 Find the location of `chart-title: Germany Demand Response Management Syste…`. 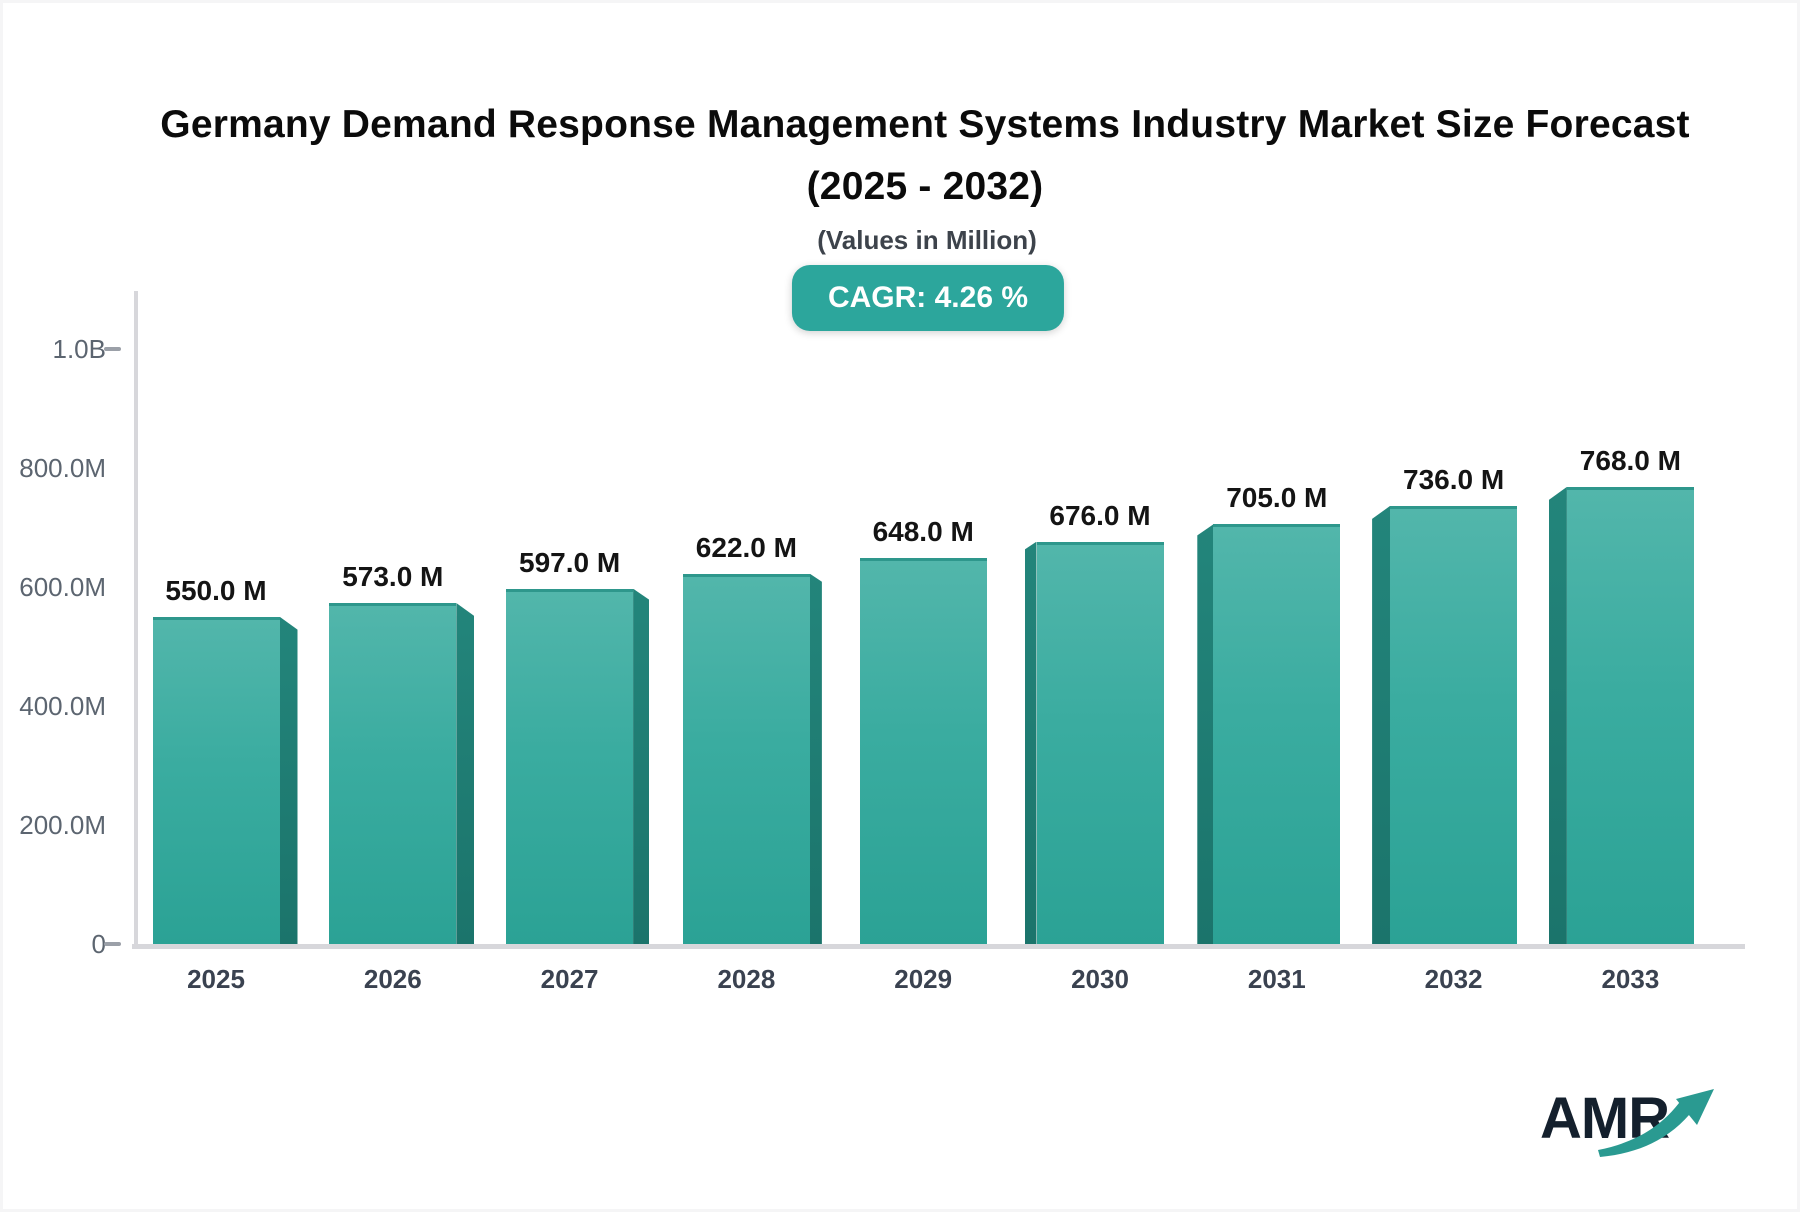

chart-title: Germany Demand Response Management Syste… is located at coordinates (925, 124).